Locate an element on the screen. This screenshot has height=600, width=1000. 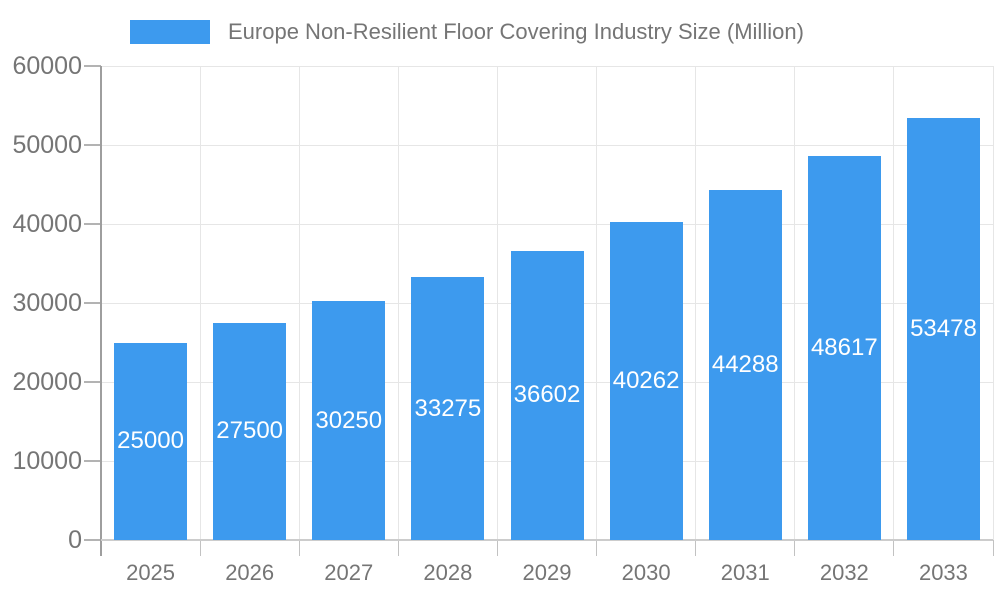
bar-value-label: 53478 is located at coordinates (943, 328).